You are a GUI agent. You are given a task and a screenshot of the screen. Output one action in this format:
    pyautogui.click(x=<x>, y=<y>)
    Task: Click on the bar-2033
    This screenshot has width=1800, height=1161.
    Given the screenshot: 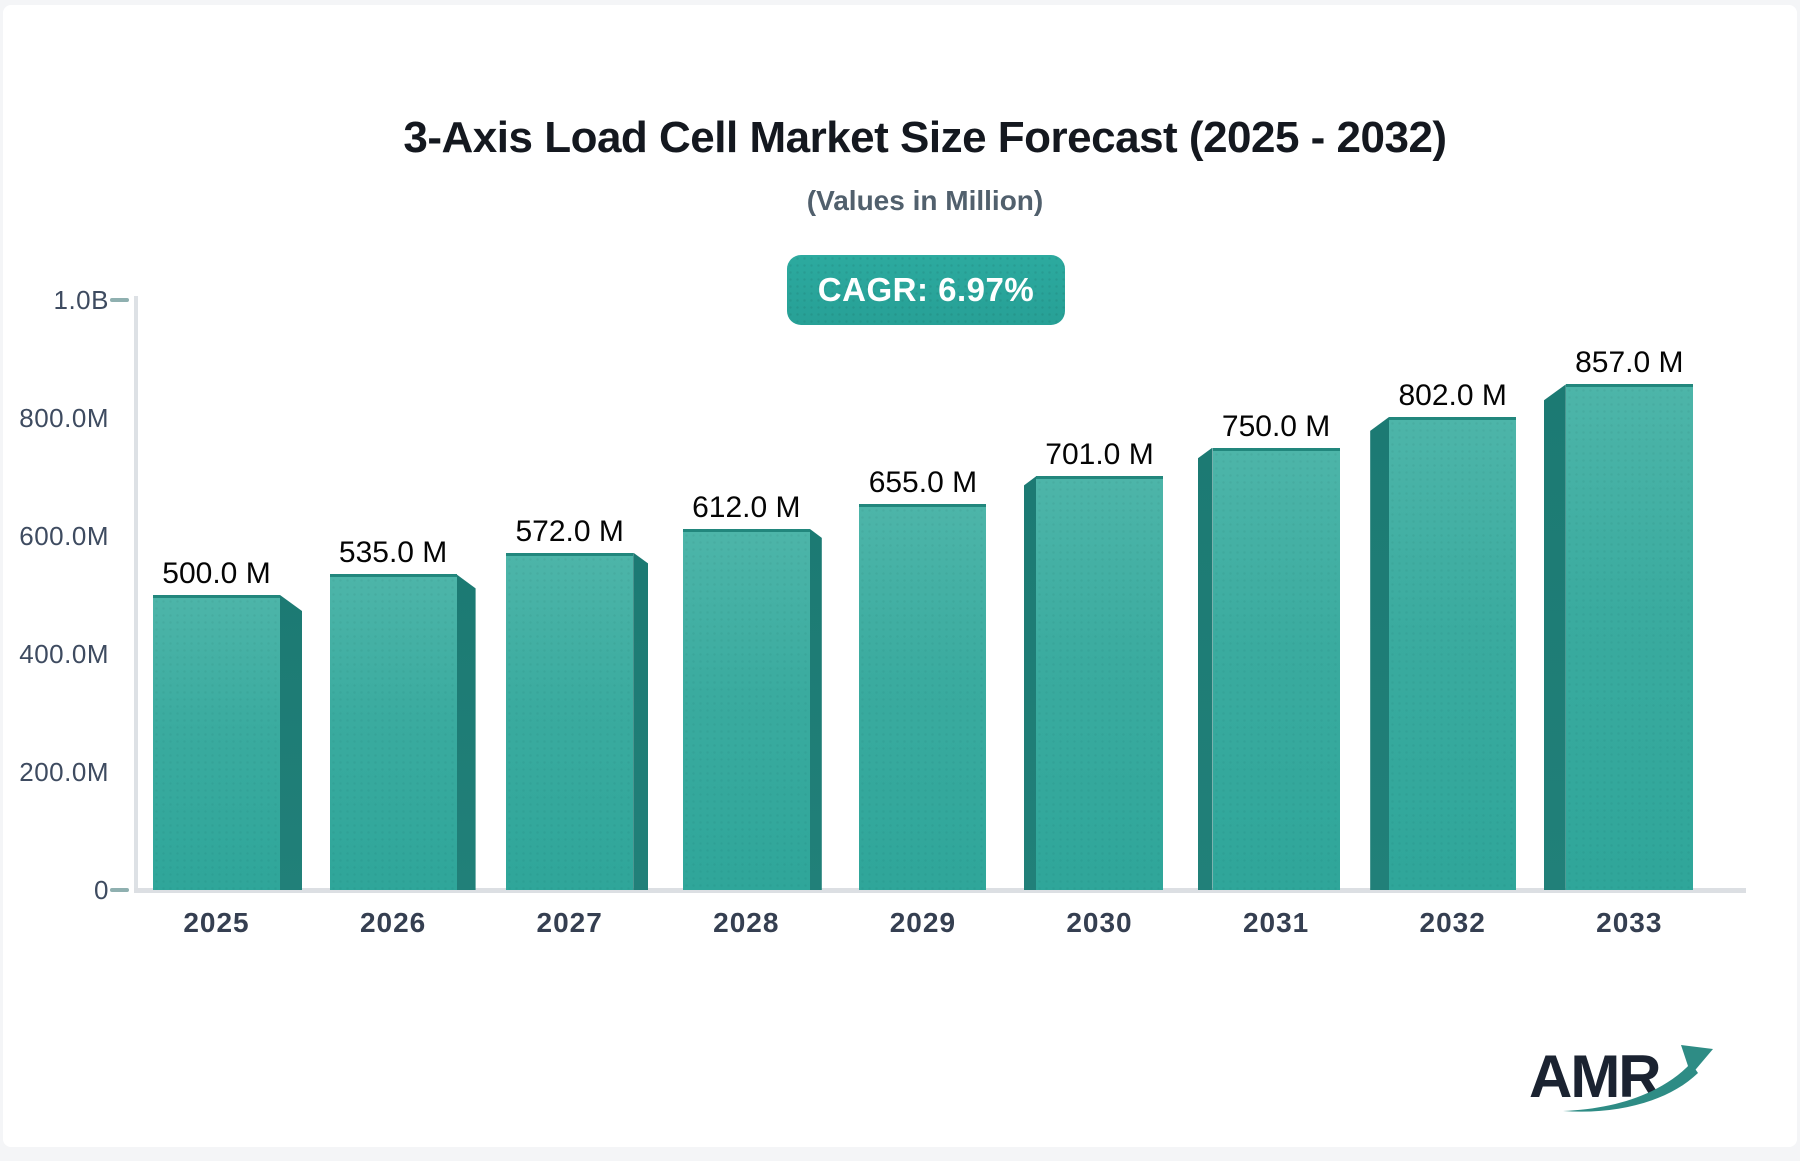 What is the action you would take?
    pyautogui.click(x=1618, y=637)
    